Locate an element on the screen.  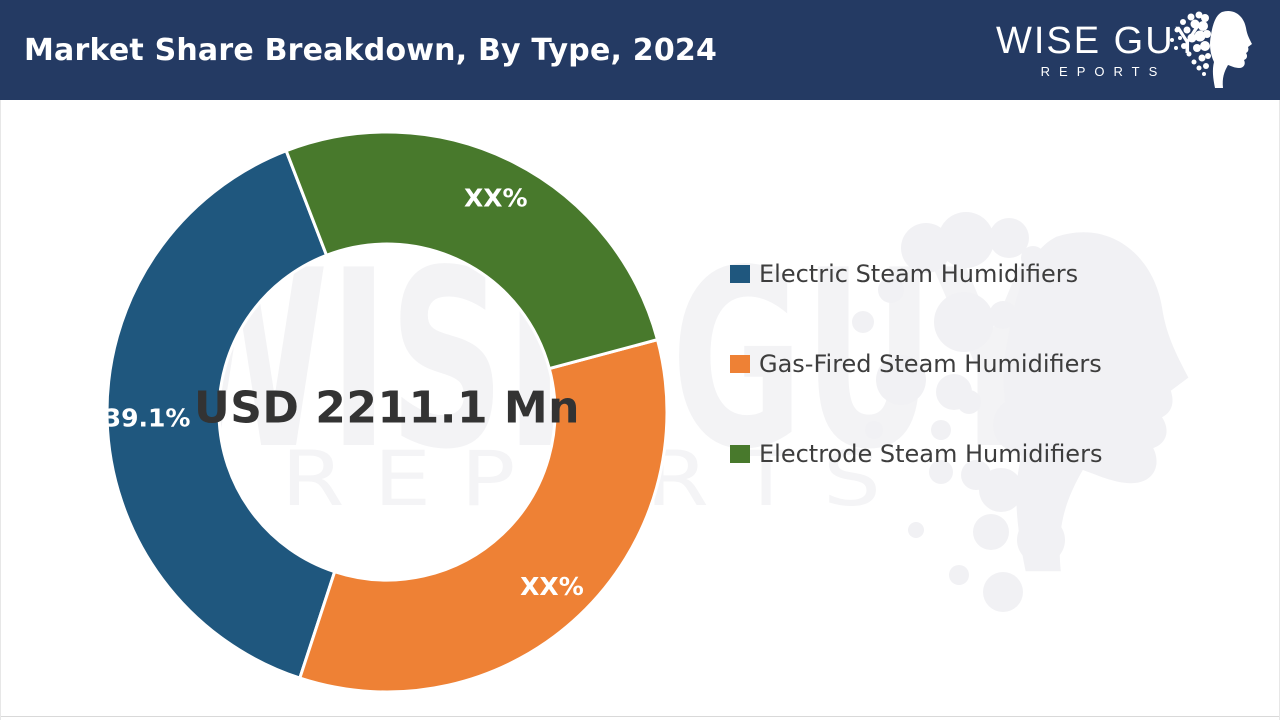
logo-subtext: REPORTS is located at coordinates (1103, 71).